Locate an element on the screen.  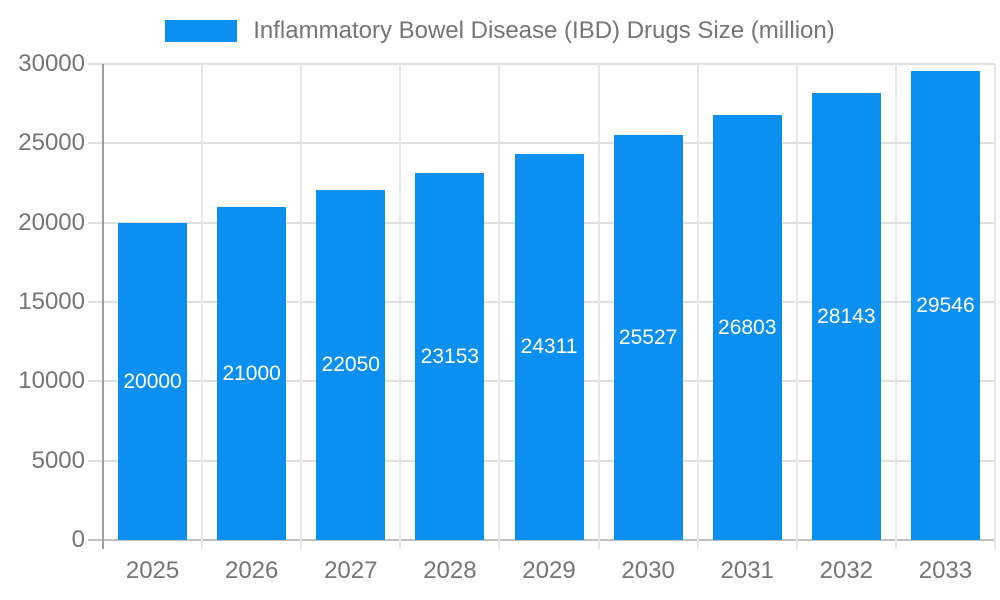
legend-swatch-icon is located at coordinates (201, 31).